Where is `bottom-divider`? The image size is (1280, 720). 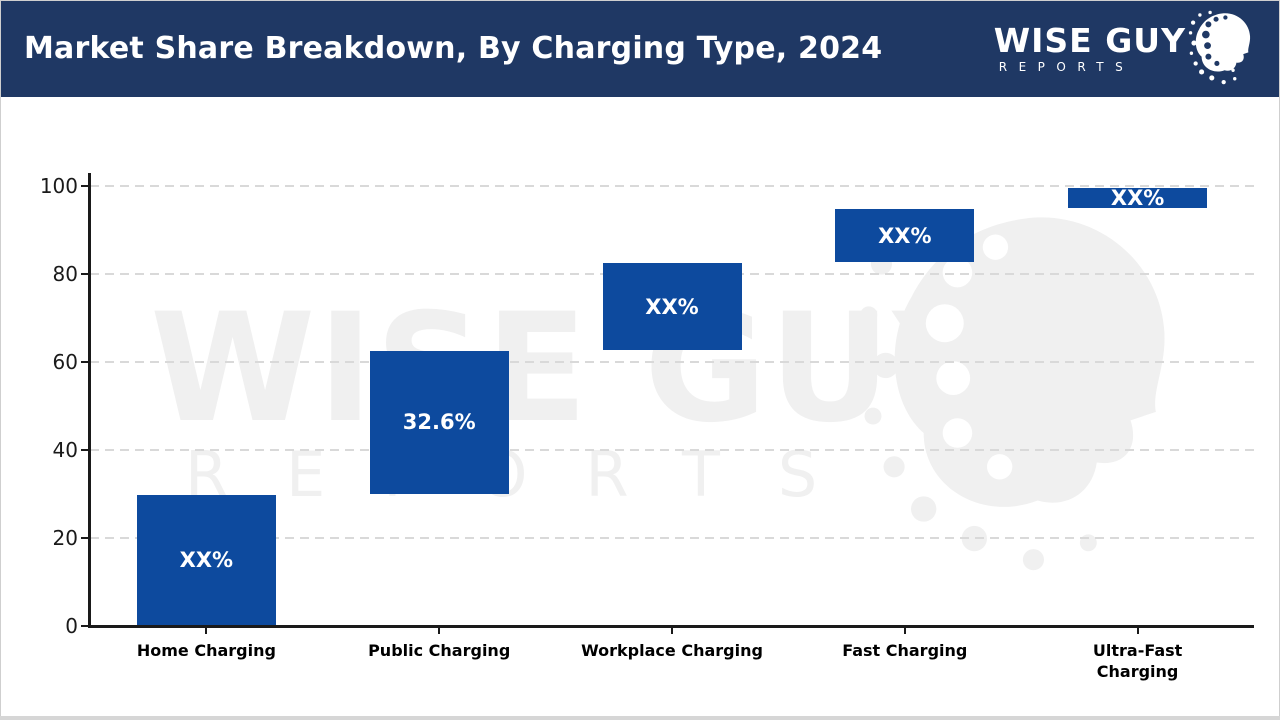 bottom-divider is located at coordinates (640, 718).